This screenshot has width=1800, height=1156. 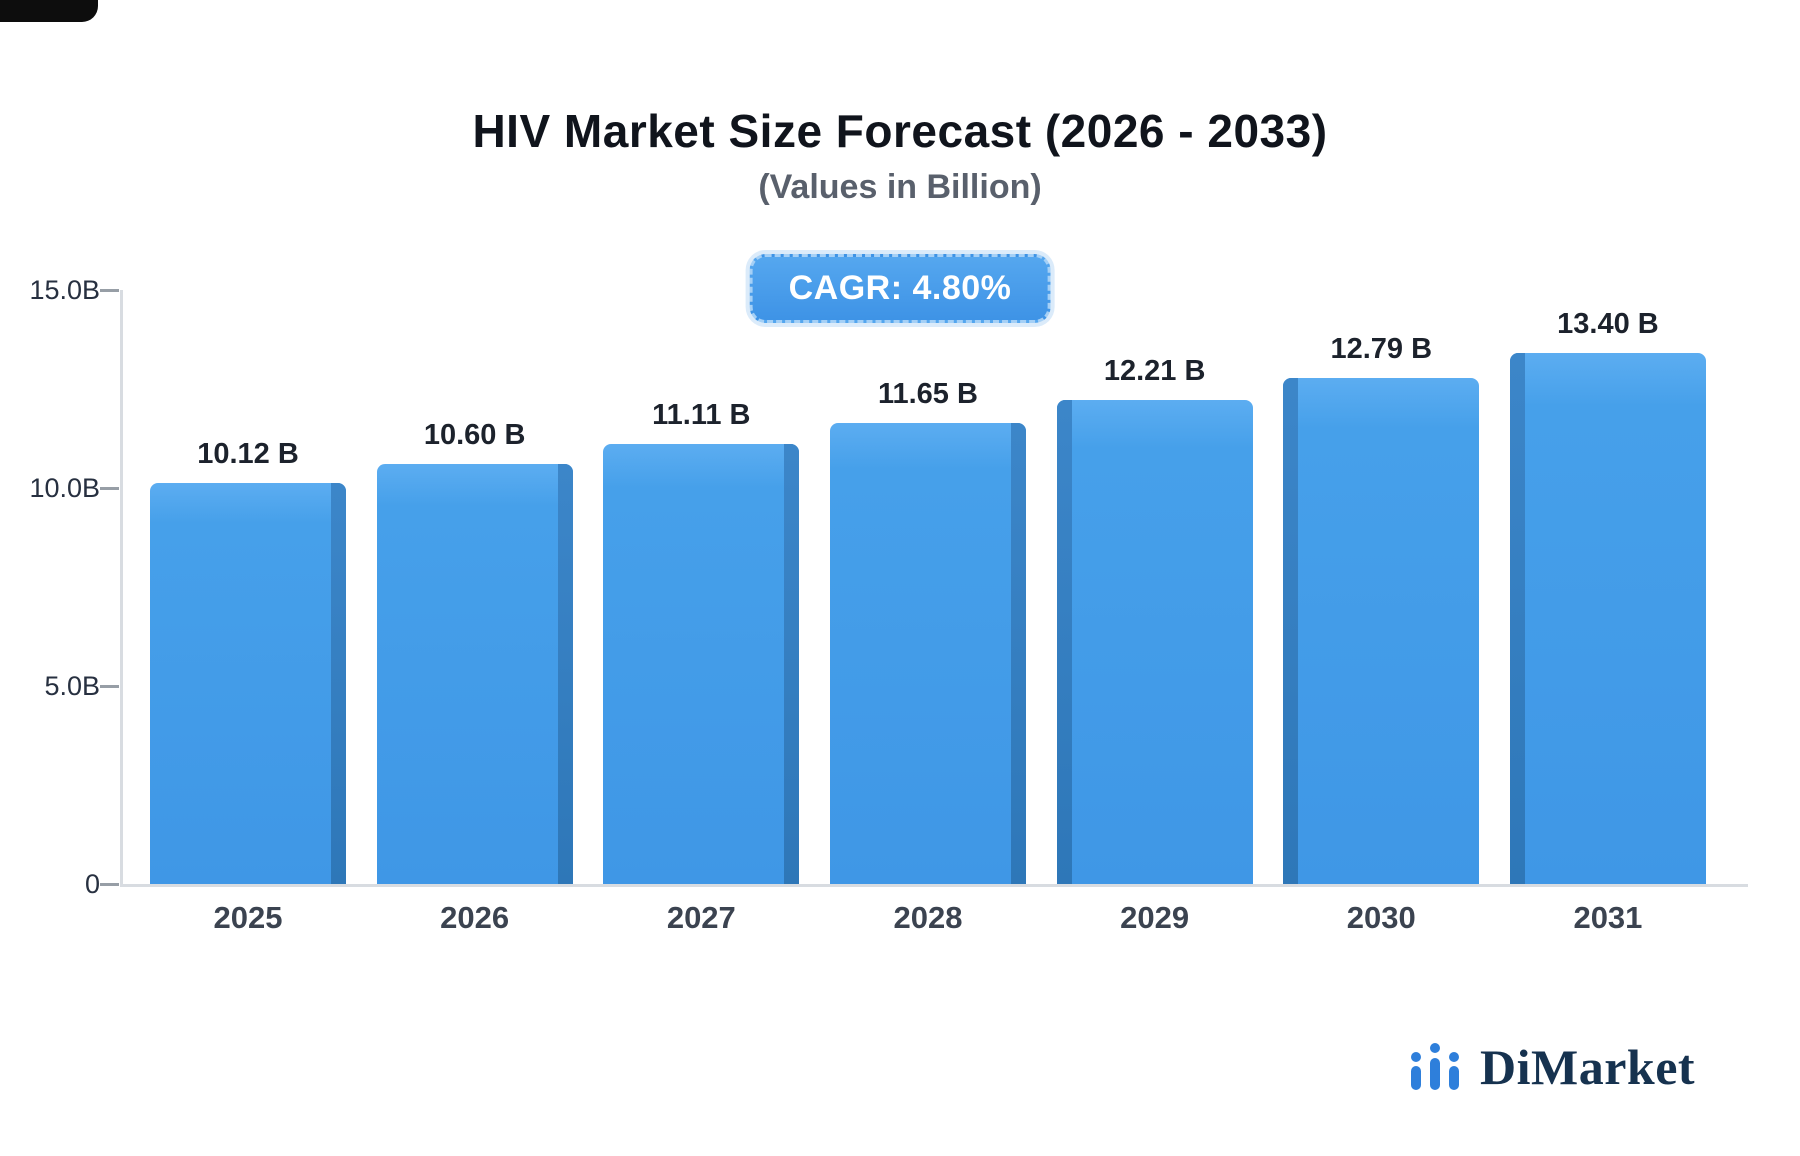 I want to click on bar-2026, so click(x=474, y=674).